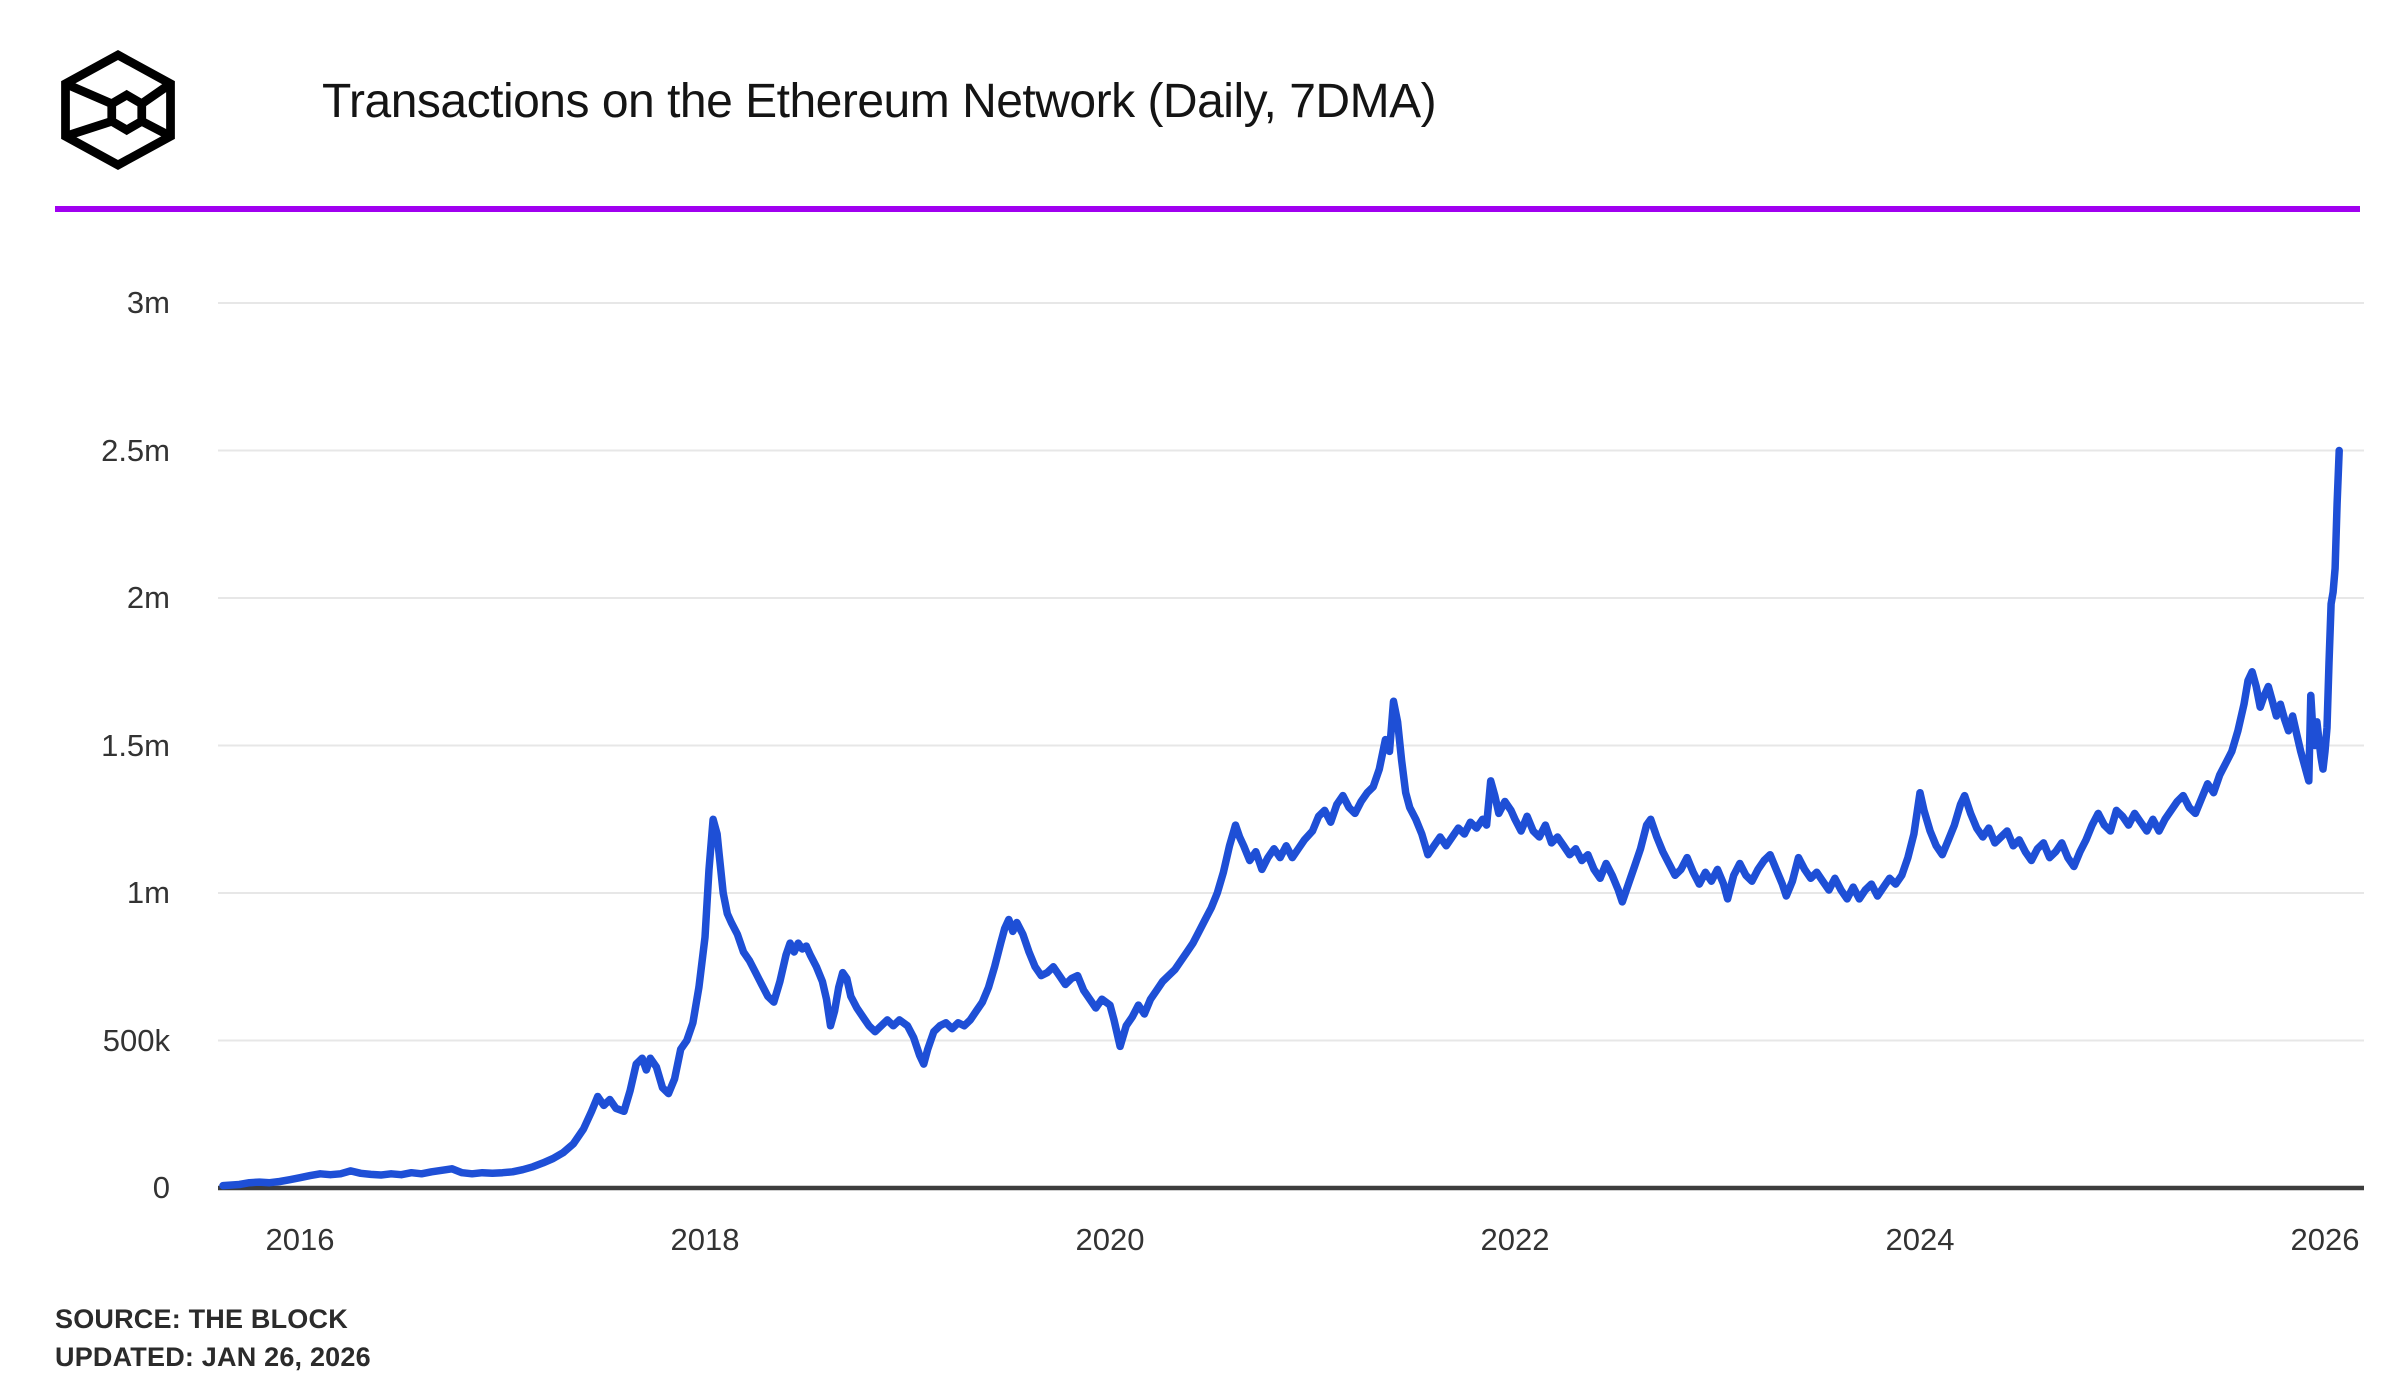  I want to click on y-tick-label: 3m, so click(148, 302).